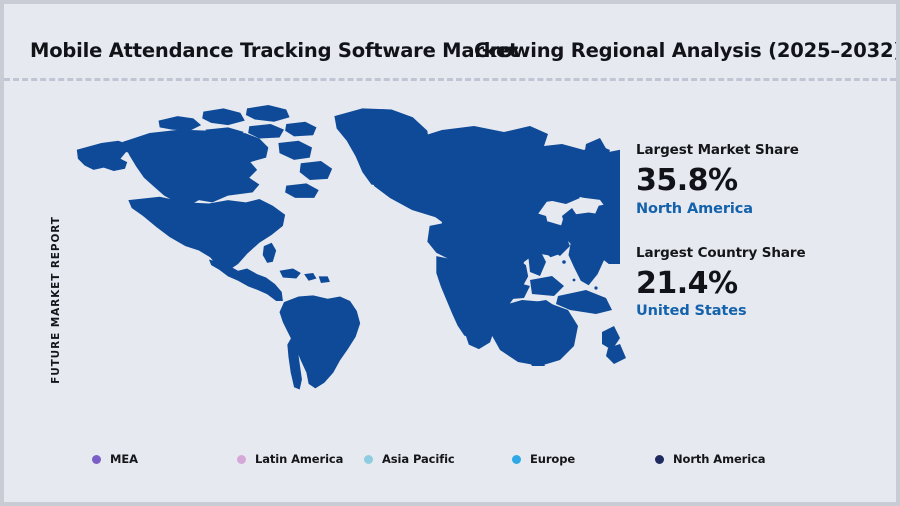  I want to click on legend-dot-latin-america, so click(241, 459).